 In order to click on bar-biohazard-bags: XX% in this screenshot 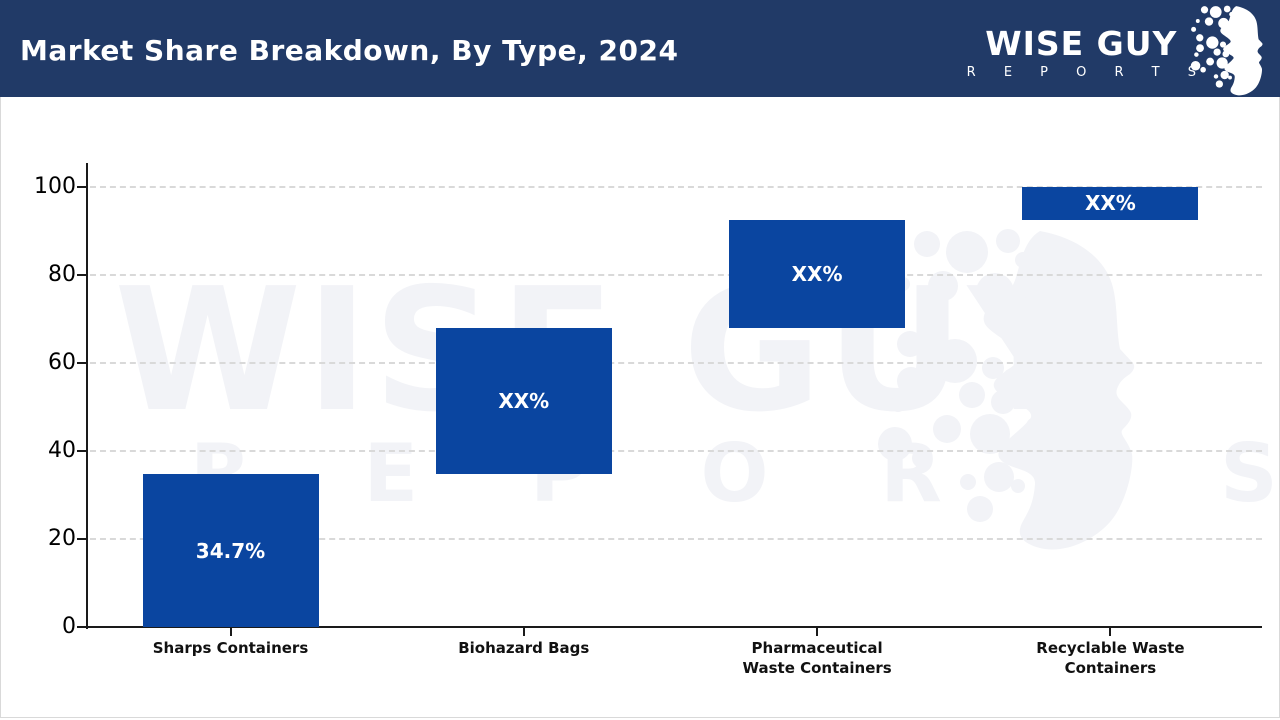, I will do `click(523, 401)`.